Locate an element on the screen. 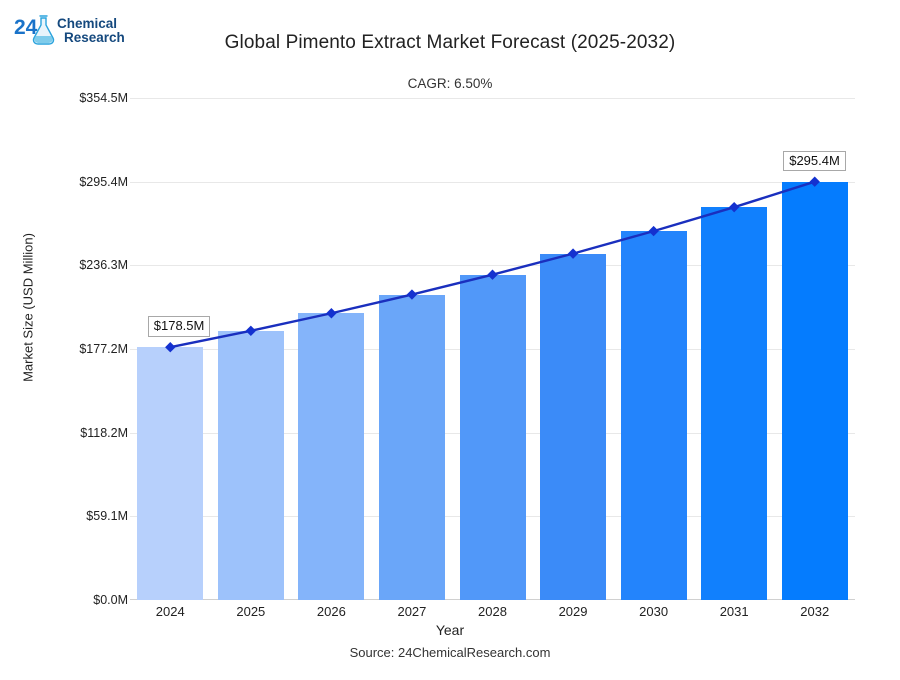 This screenshot has width=900, height=680. y-axis-tick-label: $0.0M is located at coordinates (110, 600).